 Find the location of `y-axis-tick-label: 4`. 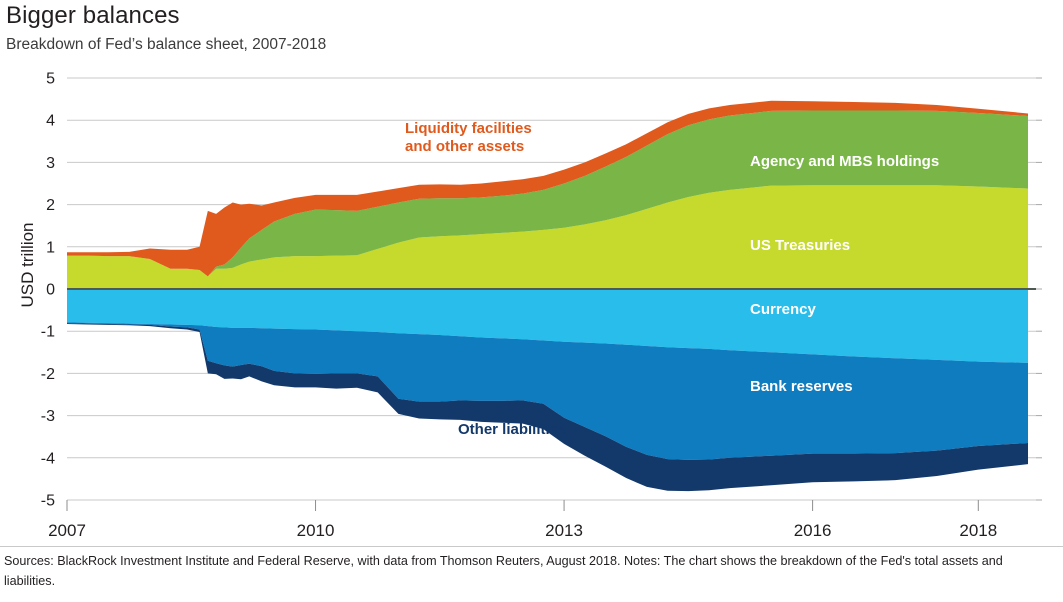

y-axis-tick-label: 4 is located at coordinates (50, 121).